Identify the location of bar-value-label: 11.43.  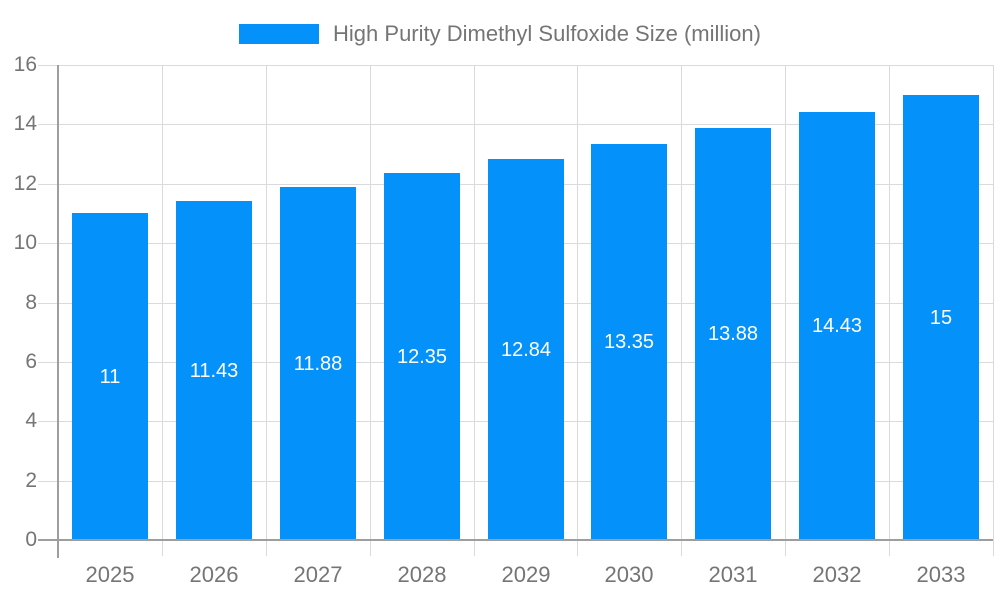
(214, 371).